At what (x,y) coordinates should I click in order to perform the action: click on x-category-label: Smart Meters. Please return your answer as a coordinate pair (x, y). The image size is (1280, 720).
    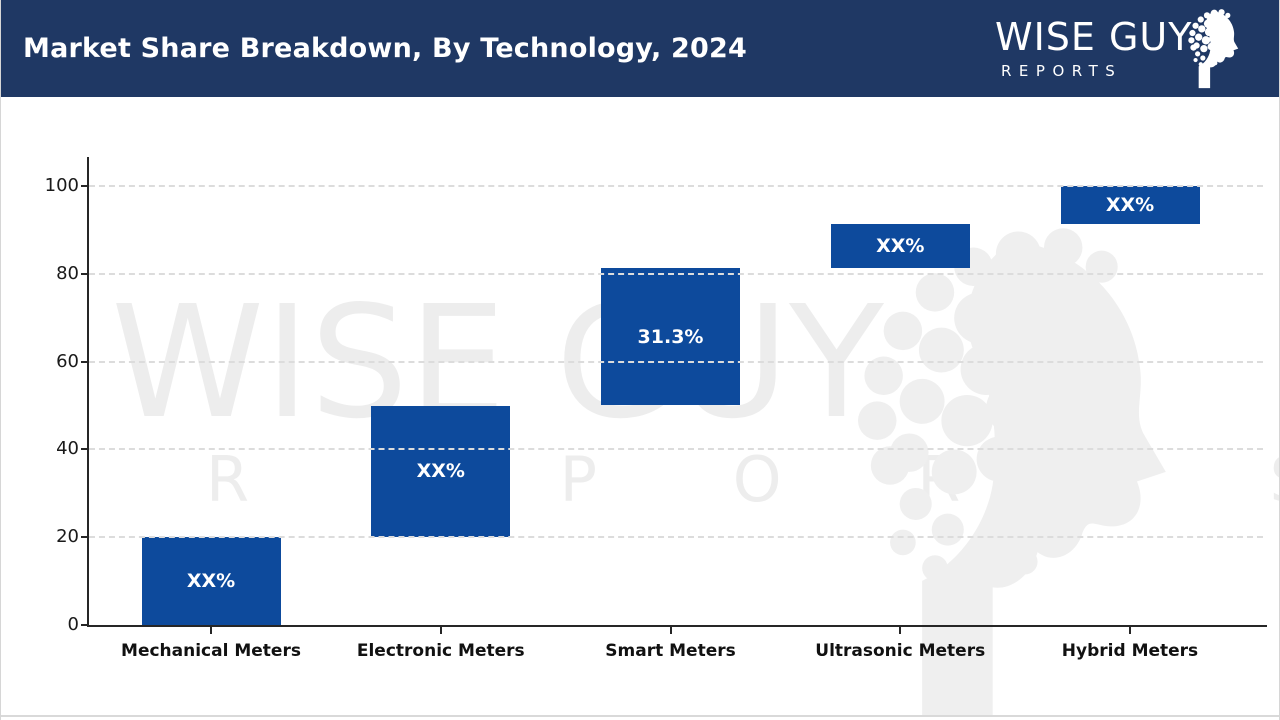
    Looking at the image, I should click on (670, 651).